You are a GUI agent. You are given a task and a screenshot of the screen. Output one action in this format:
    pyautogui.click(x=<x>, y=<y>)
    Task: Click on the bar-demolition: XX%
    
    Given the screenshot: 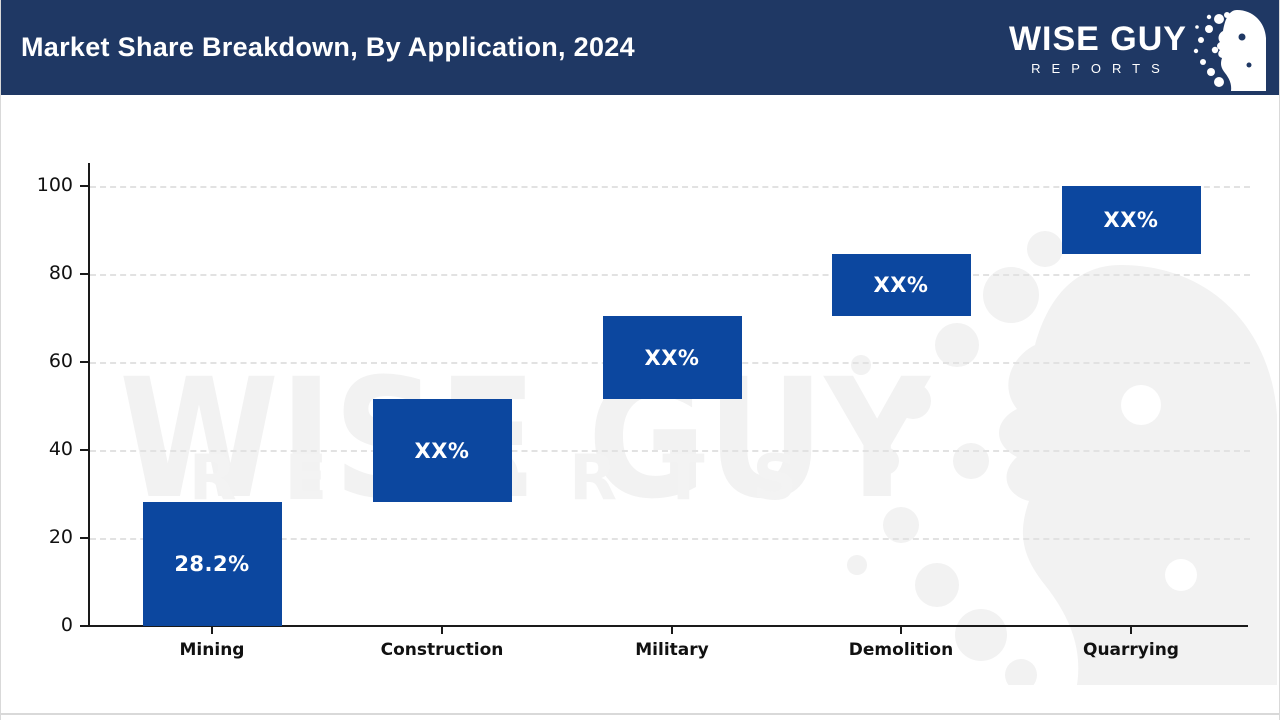 What is the action you would take?
    pyautogui.click(x=901, y=285)
    